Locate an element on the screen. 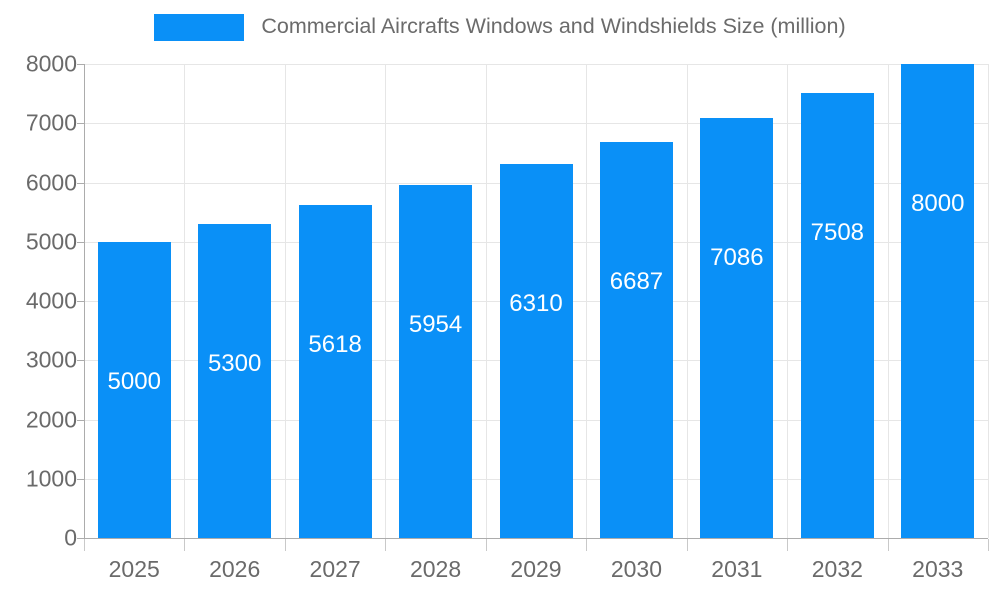 This screenshot has height=600, width=1000. x-axis-tick-label: 2025 is located at coordinates (134, 569).